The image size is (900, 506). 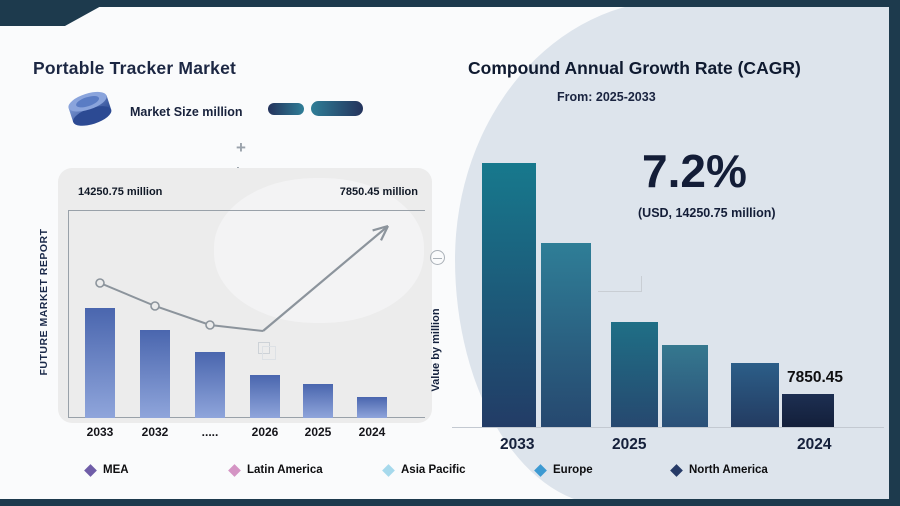 I want to click on legend-label: Latin America, so click(x=285, y=470).